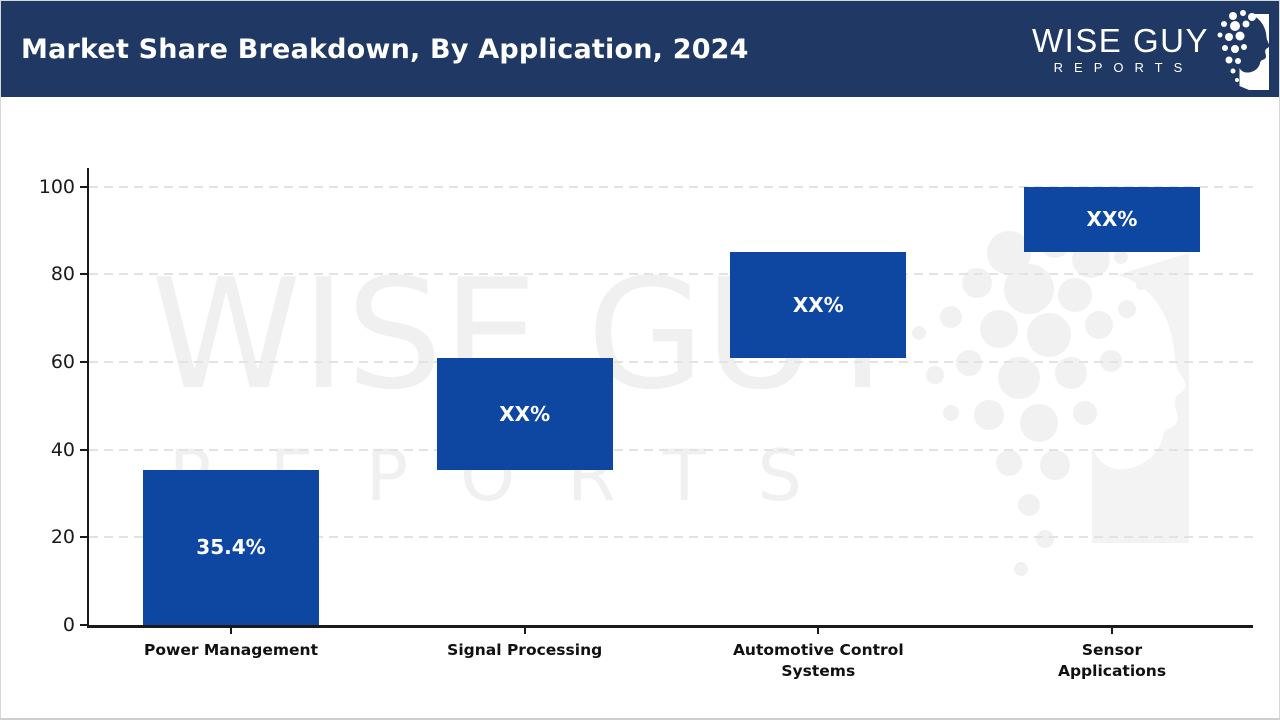 This screenshot has width=1280, height=720. What do you see at coordinates (669, 626) in the screenshot?
I see `x-axis-line` at bounding box center [669, 626].